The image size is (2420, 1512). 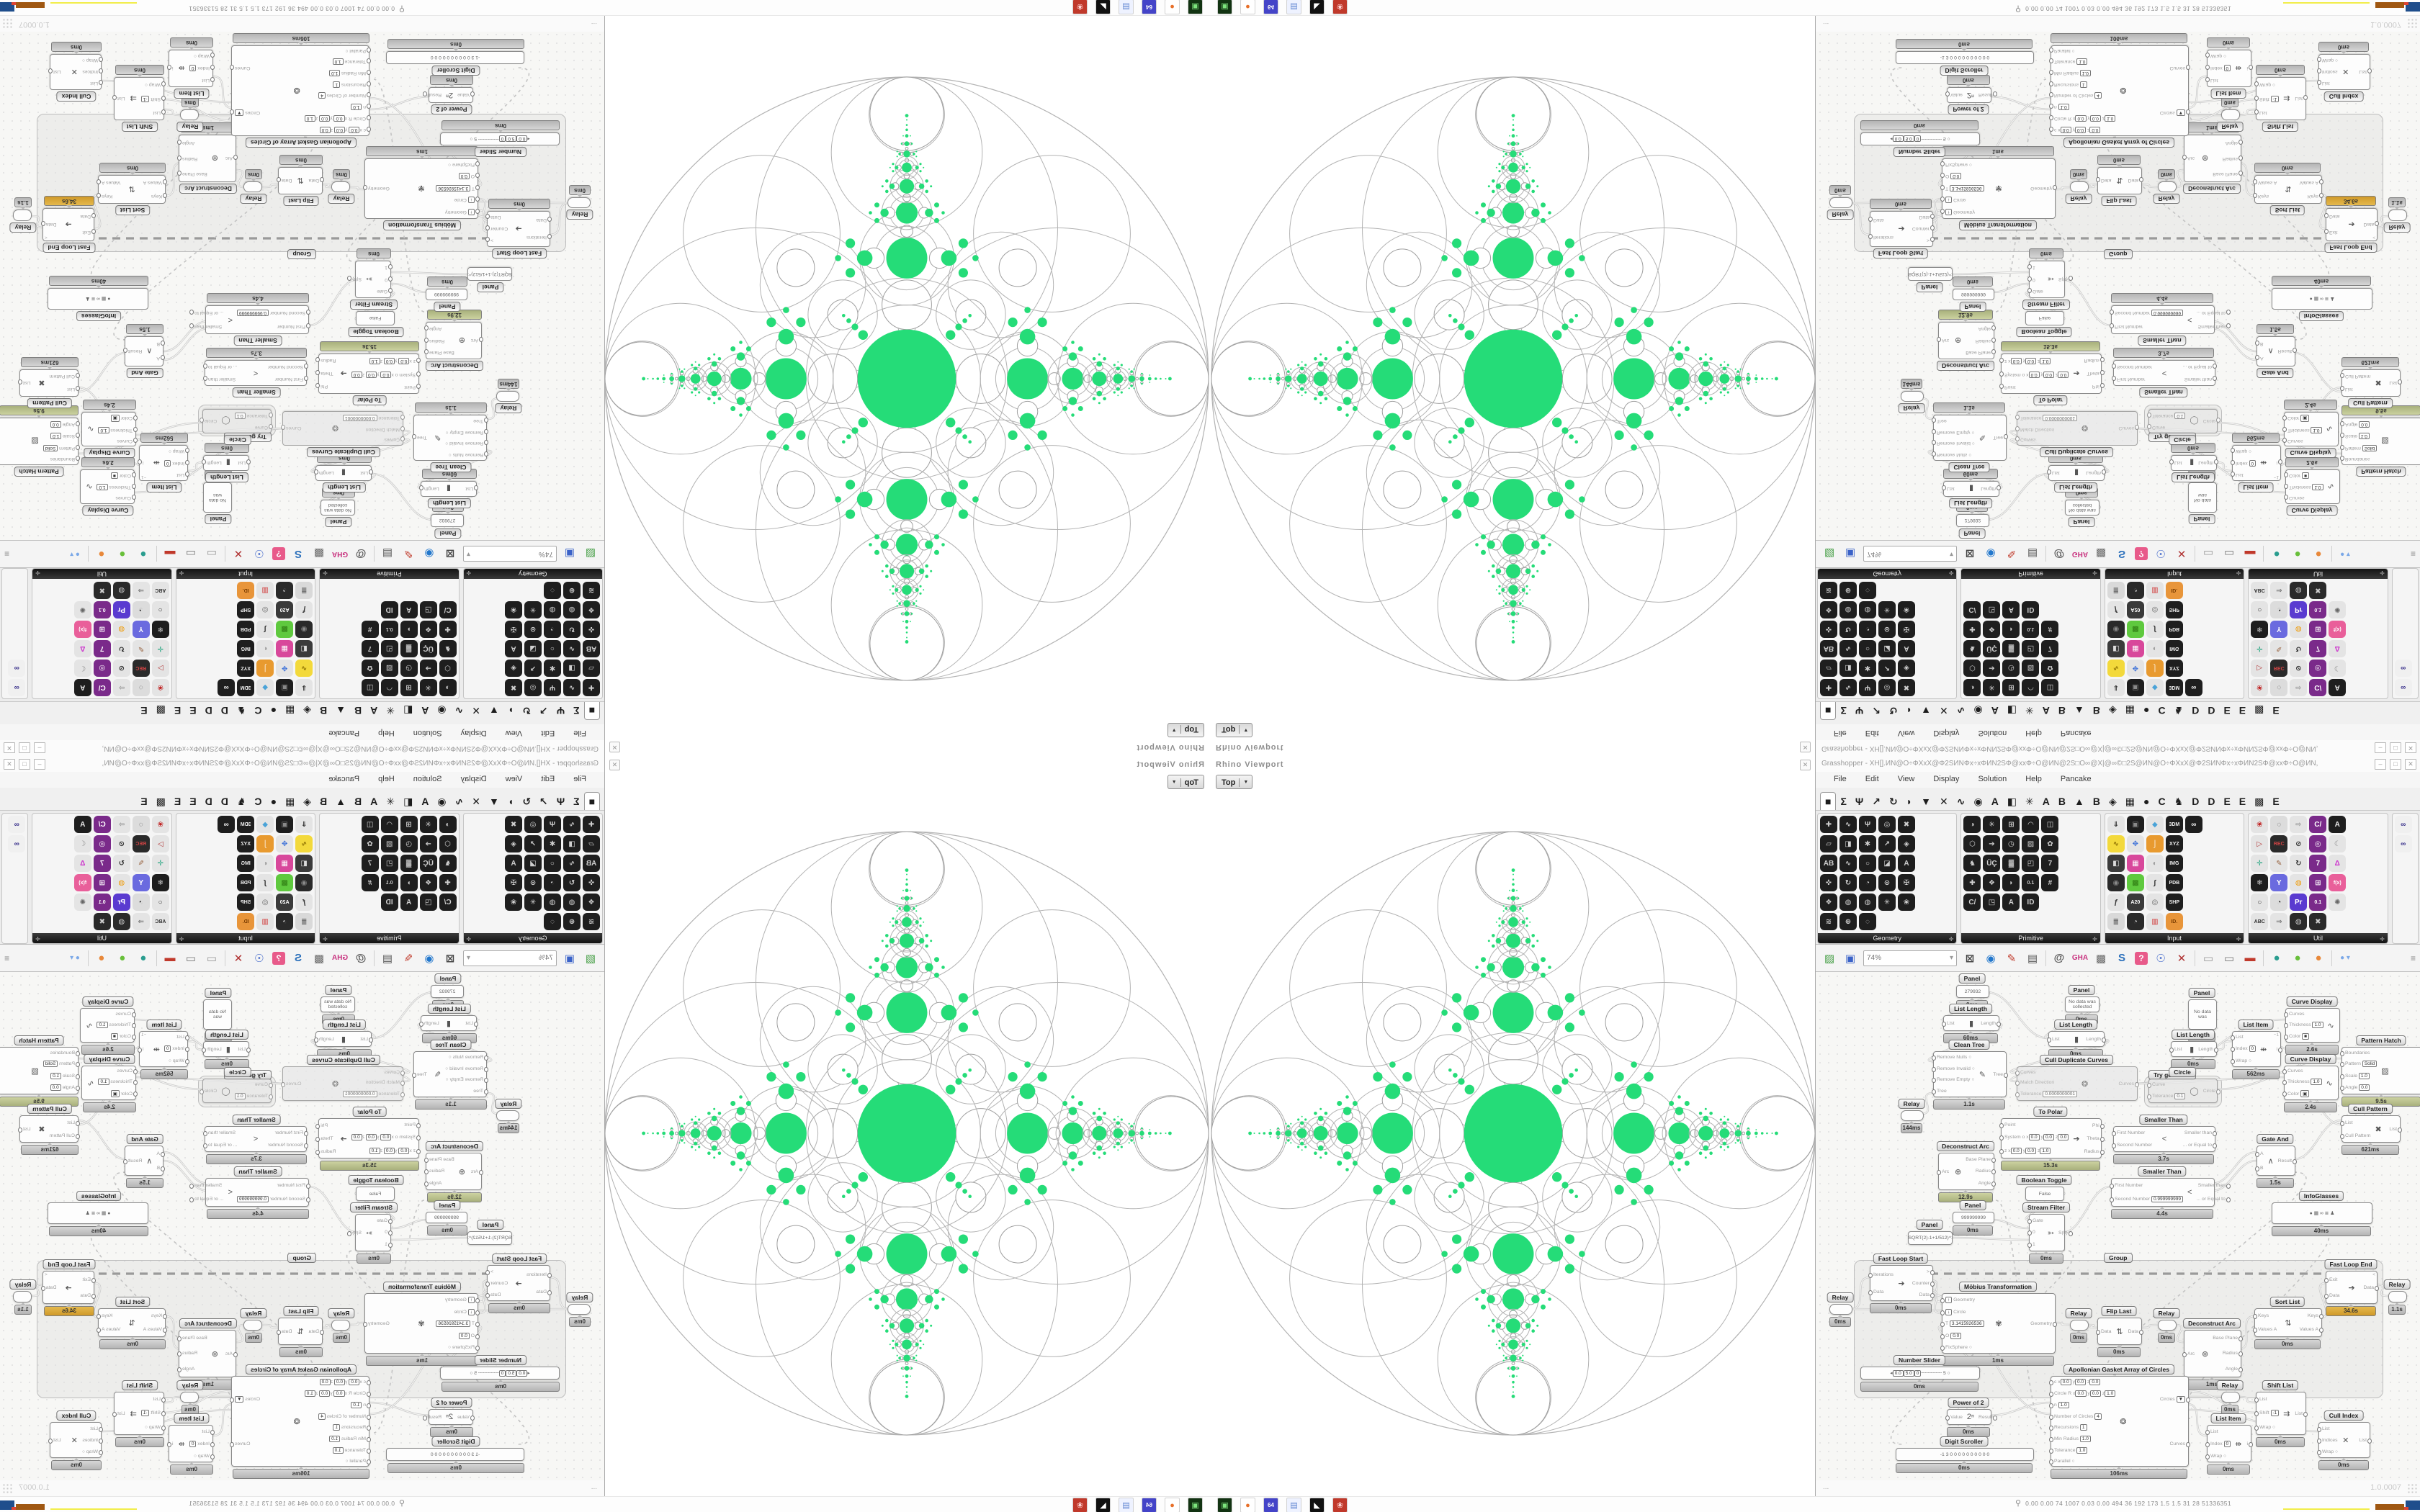 What do you see at coordinates (90, 72) in the screenshot?
I see `node-input-port: Indices` at bounding box center [90, 72].